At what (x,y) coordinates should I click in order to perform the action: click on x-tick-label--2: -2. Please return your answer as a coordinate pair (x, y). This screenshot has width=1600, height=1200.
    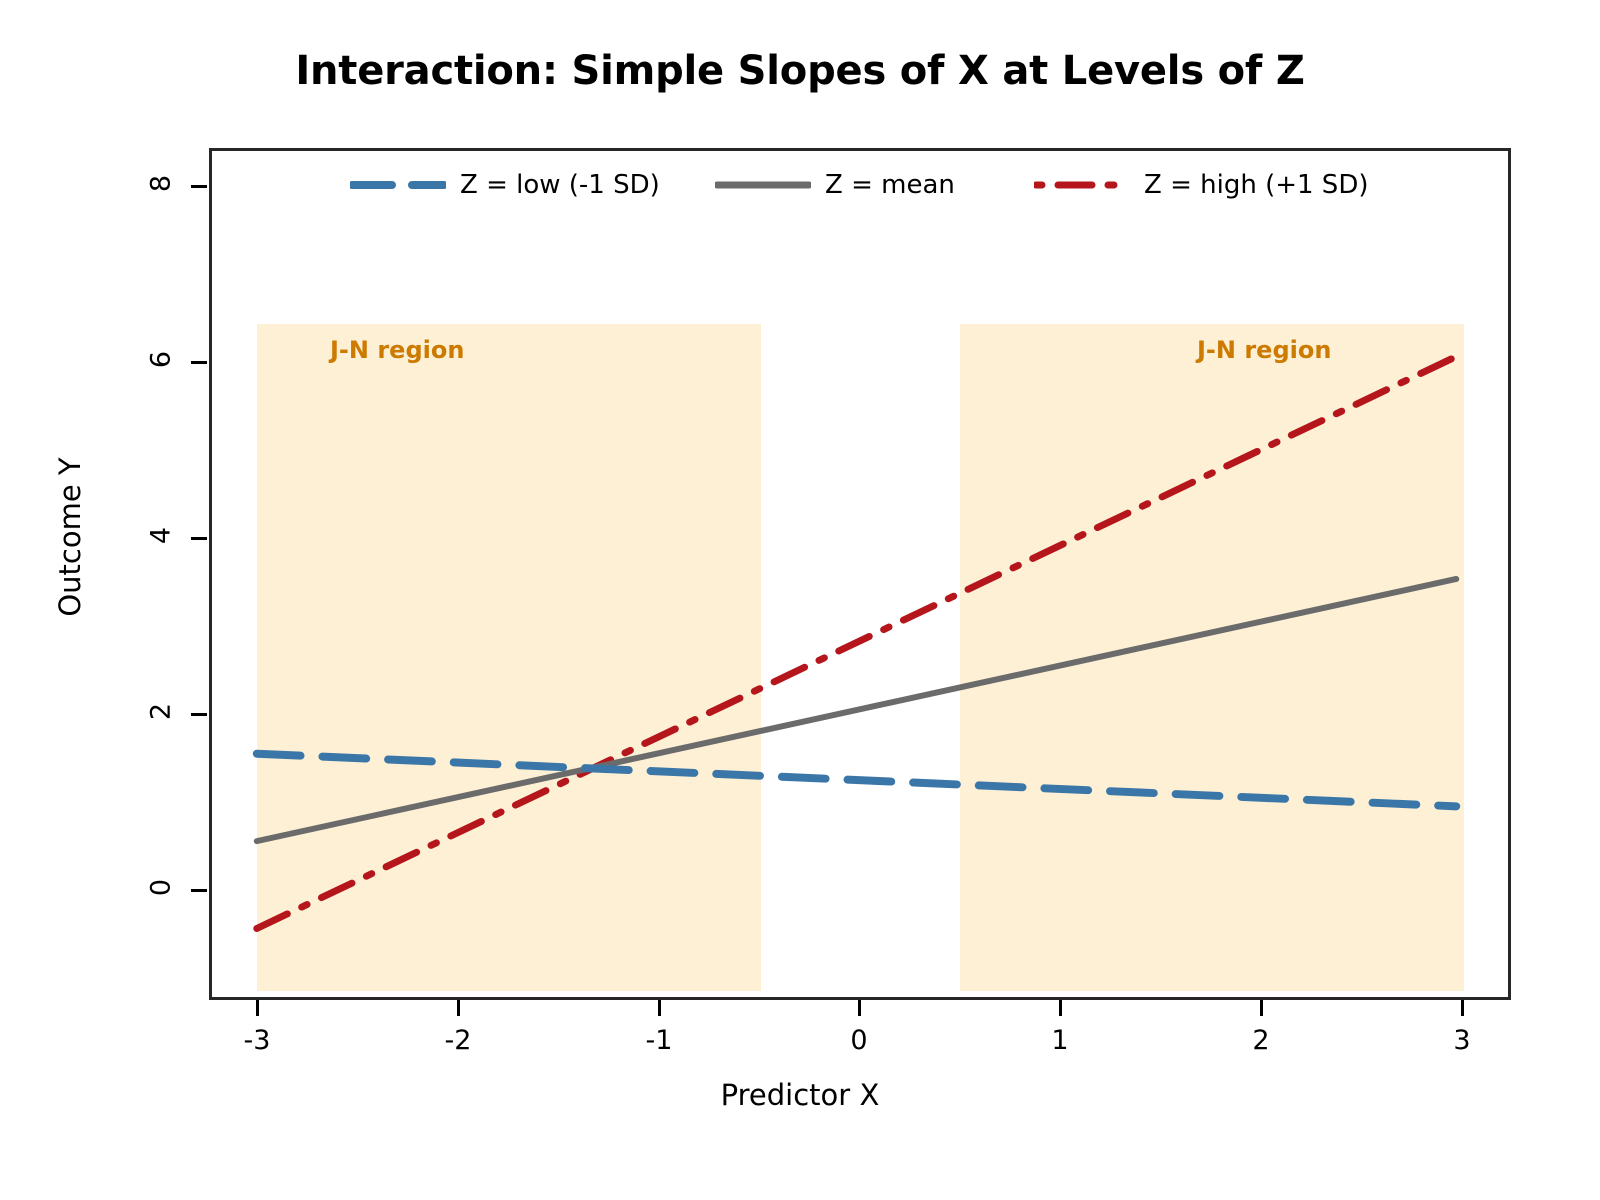
    Looking at the image, I should click on (458, 1040).